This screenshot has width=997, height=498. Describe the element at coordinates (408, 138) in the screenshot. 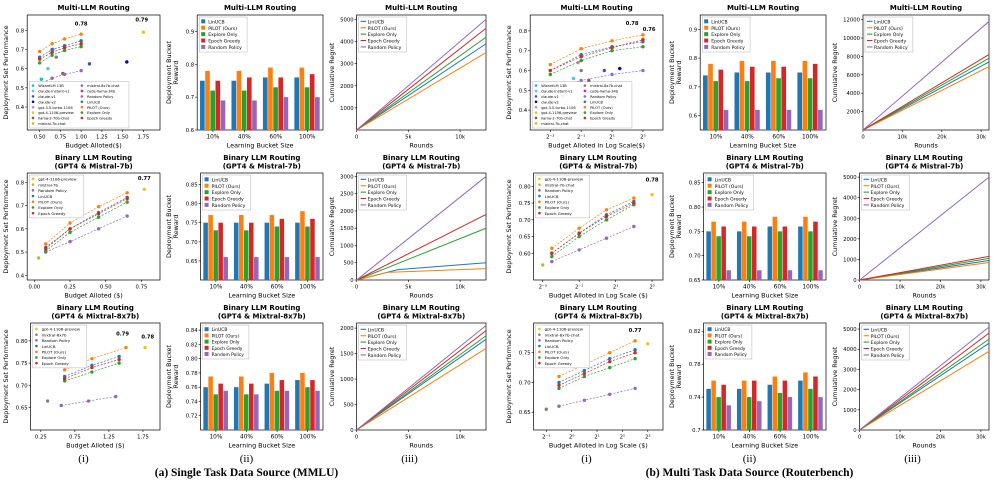

I see `svg-text: 5k` at that location.